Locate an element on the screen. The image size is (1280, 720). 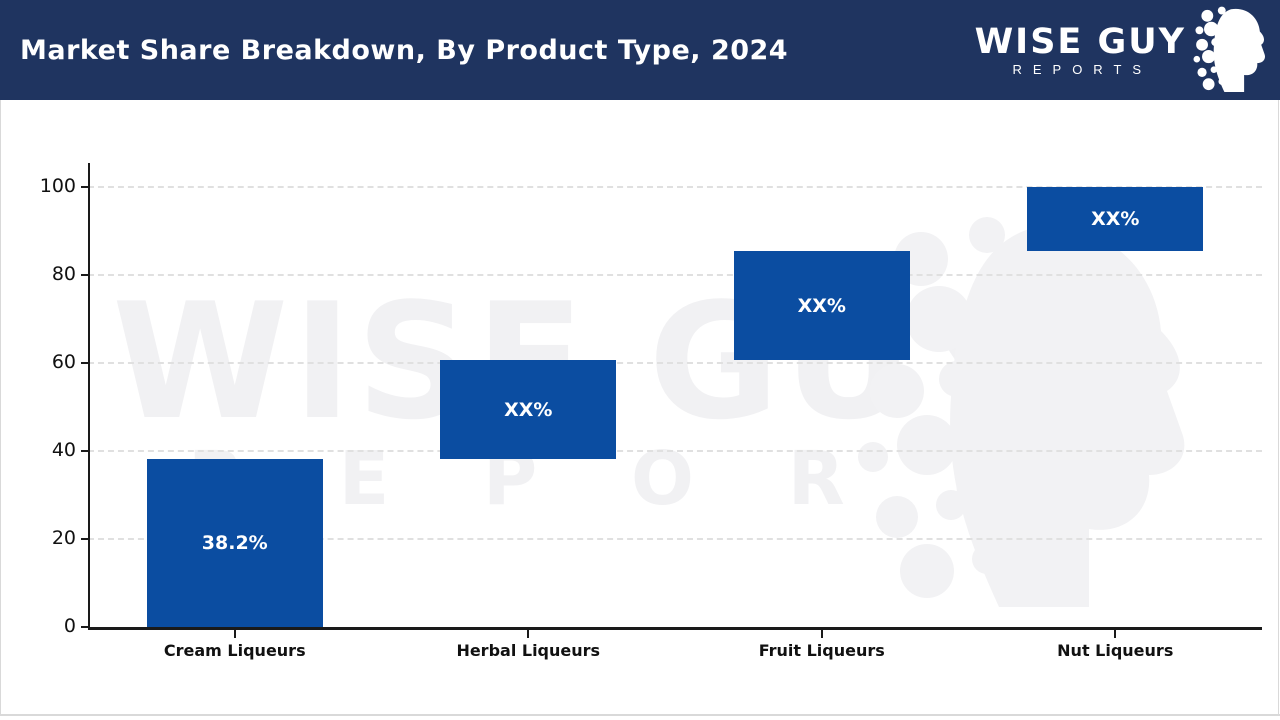
category-label: Fruit Liqueurs is located at coordinates (821, 650).